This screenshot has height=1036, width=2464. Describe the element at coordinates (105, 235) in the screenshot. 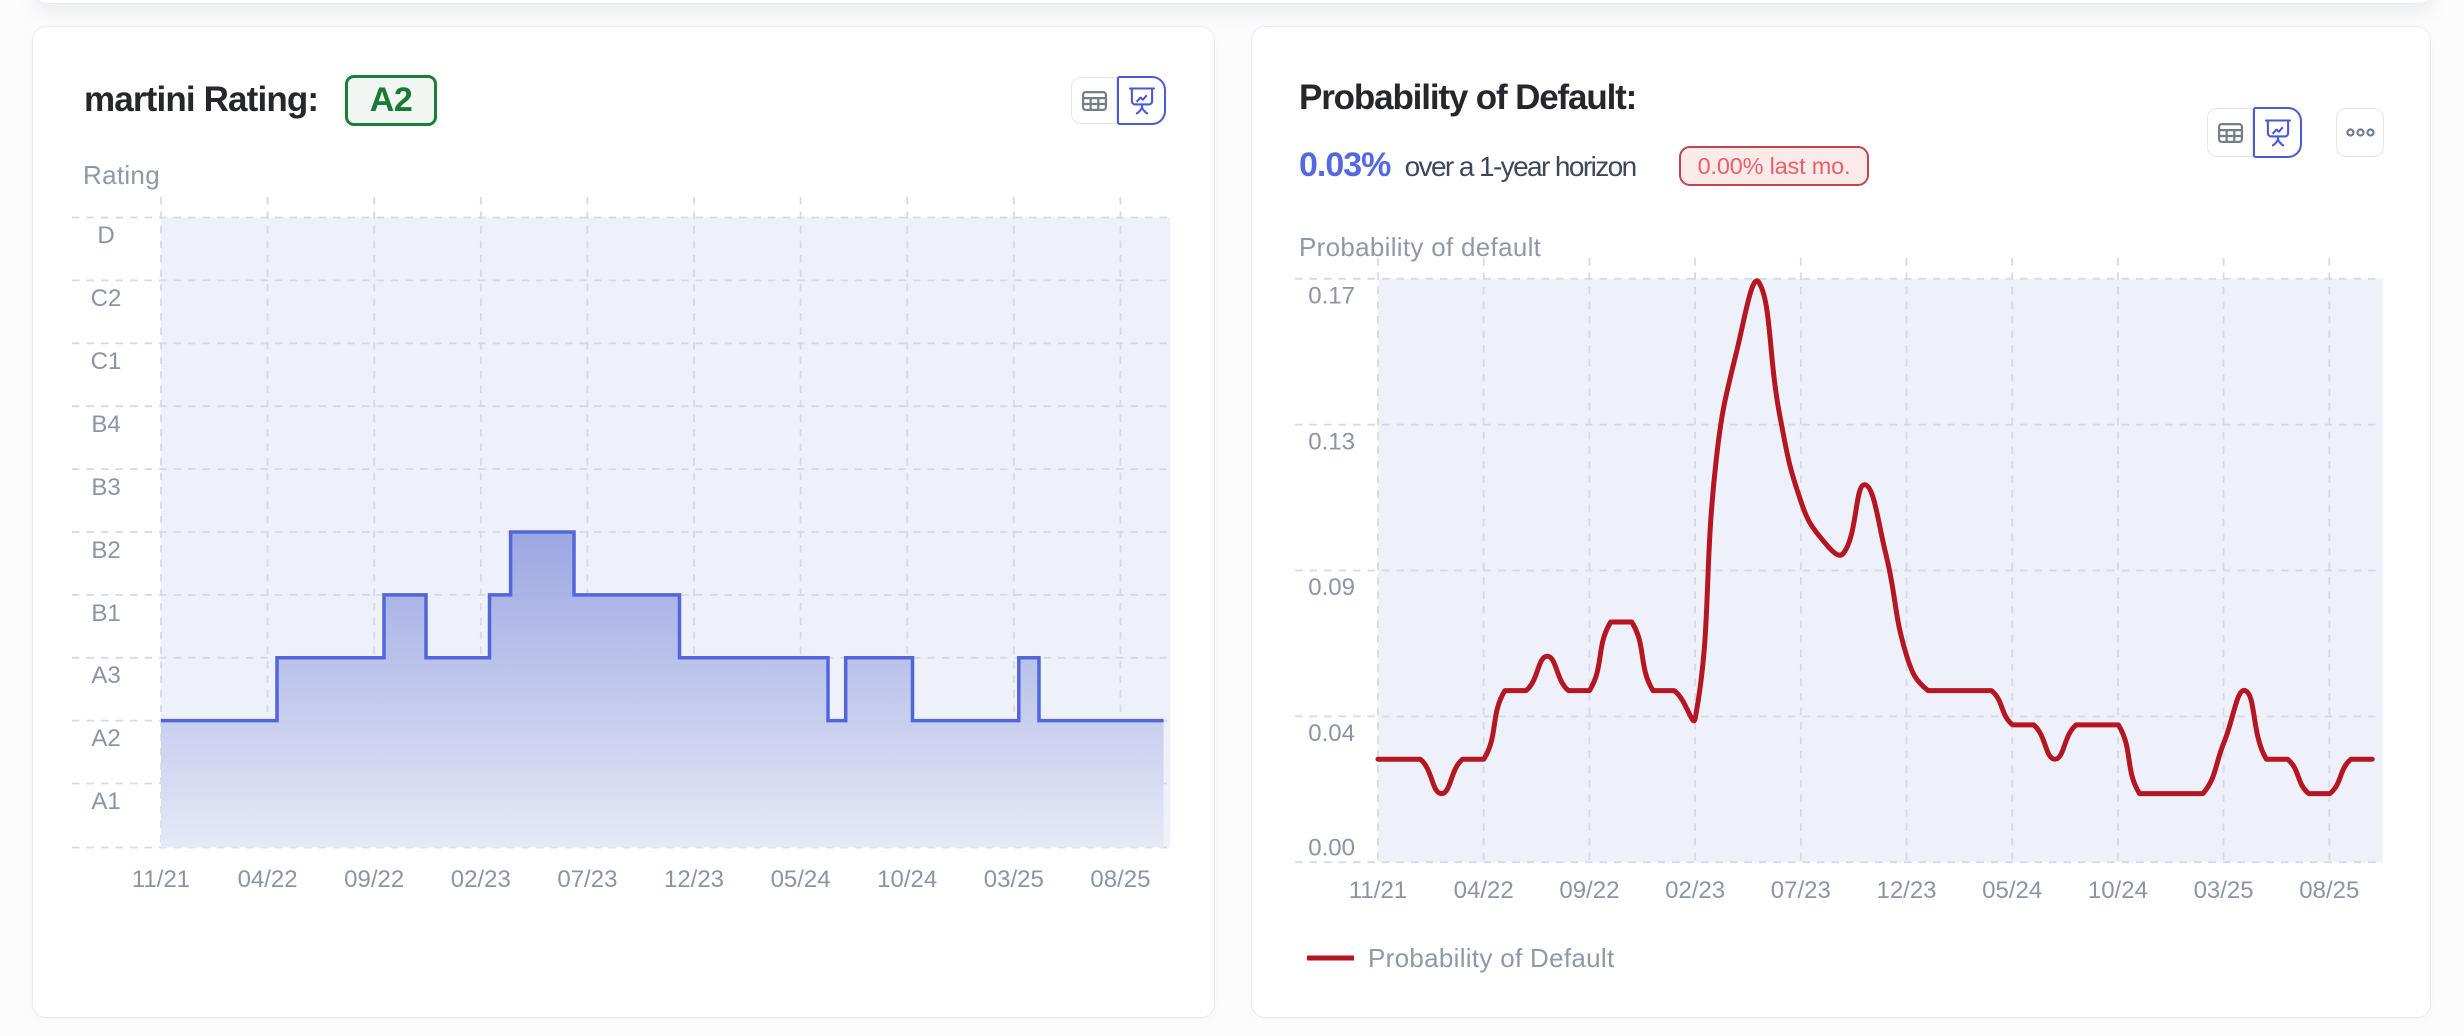

I see `svg-text: D` at that location.